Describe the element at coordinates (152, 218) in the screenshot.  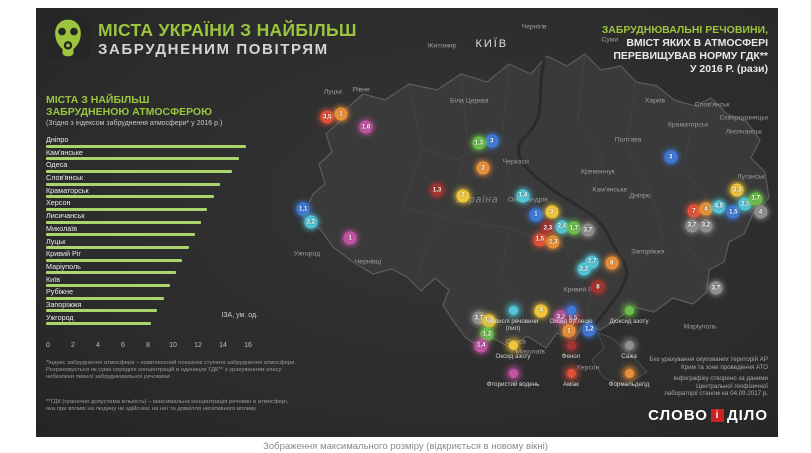
I see `bar-row: Лисичанськ` at that location.